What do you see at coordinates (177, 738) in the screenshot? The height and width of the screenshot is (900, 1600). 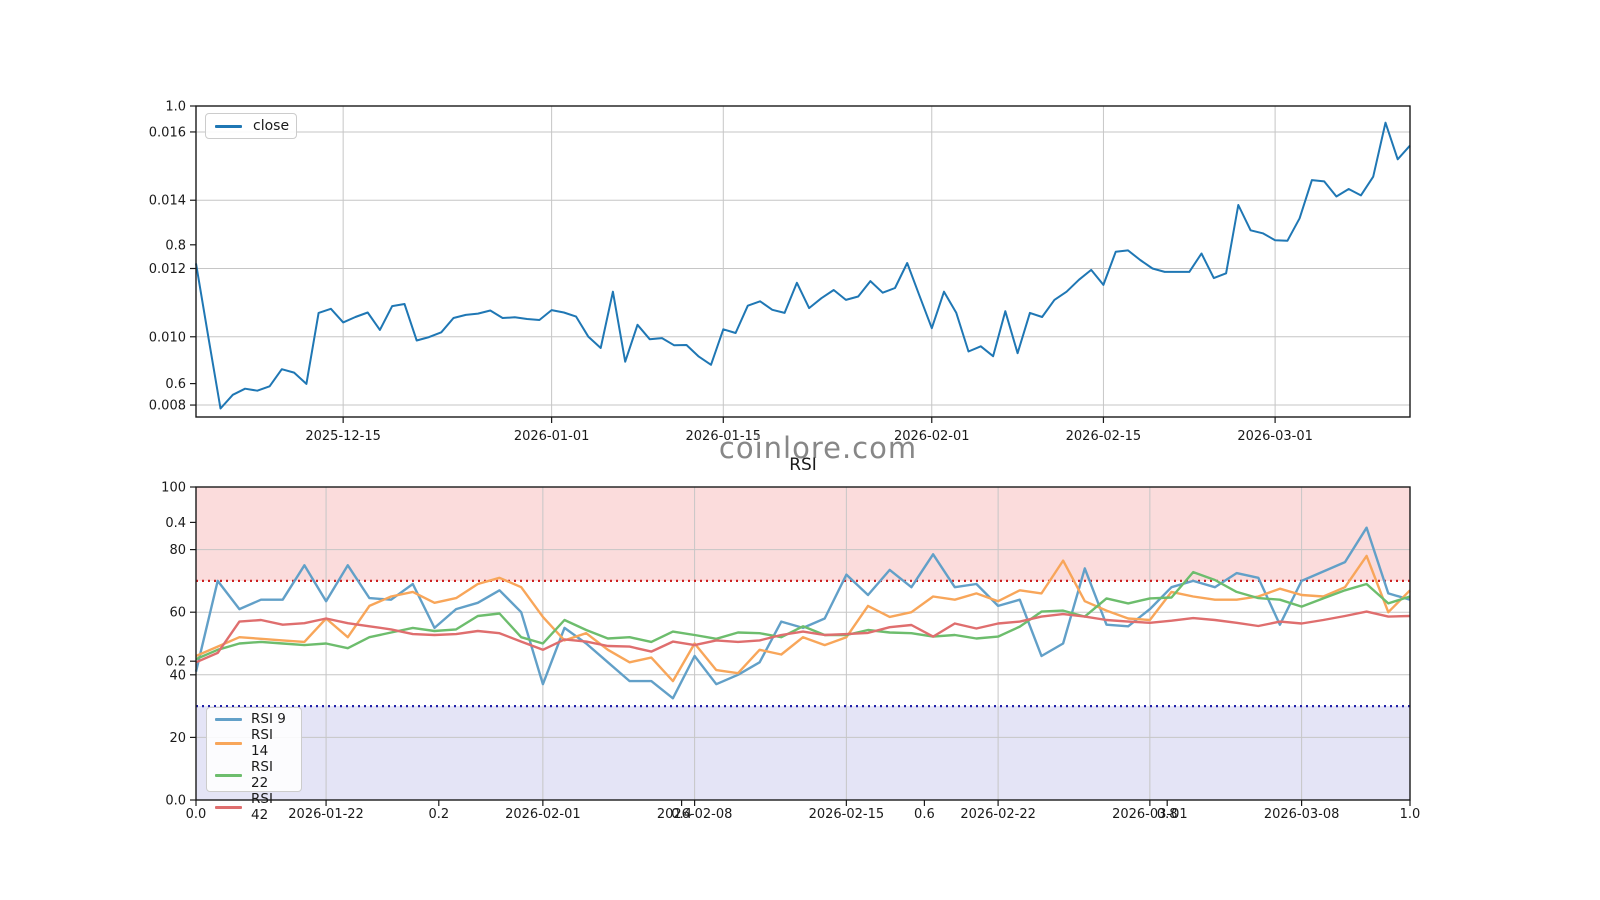 I see `svg-text: 20` at bounding box center [177, 738].